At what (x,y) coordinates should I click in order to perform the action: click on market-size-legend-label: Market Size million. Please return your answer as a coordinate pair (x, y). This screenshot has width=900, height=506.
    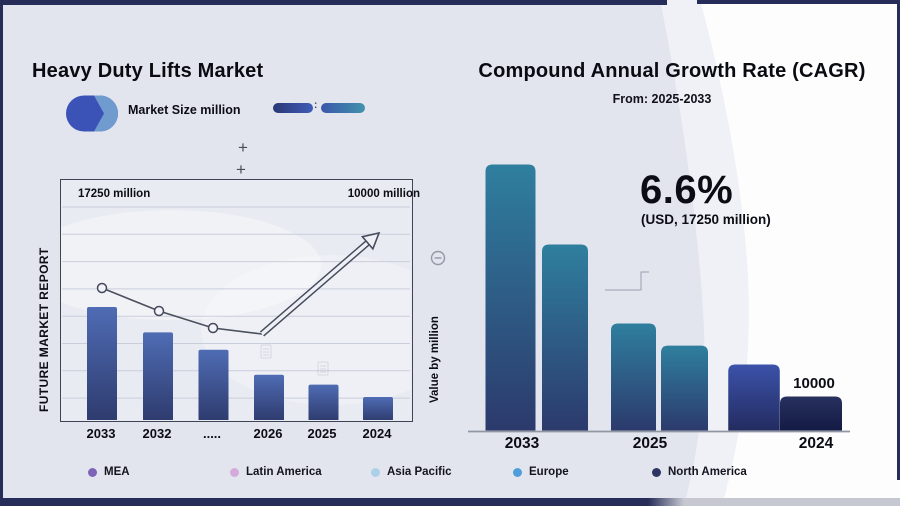
    Looking at the image, I should click on (184, 110).